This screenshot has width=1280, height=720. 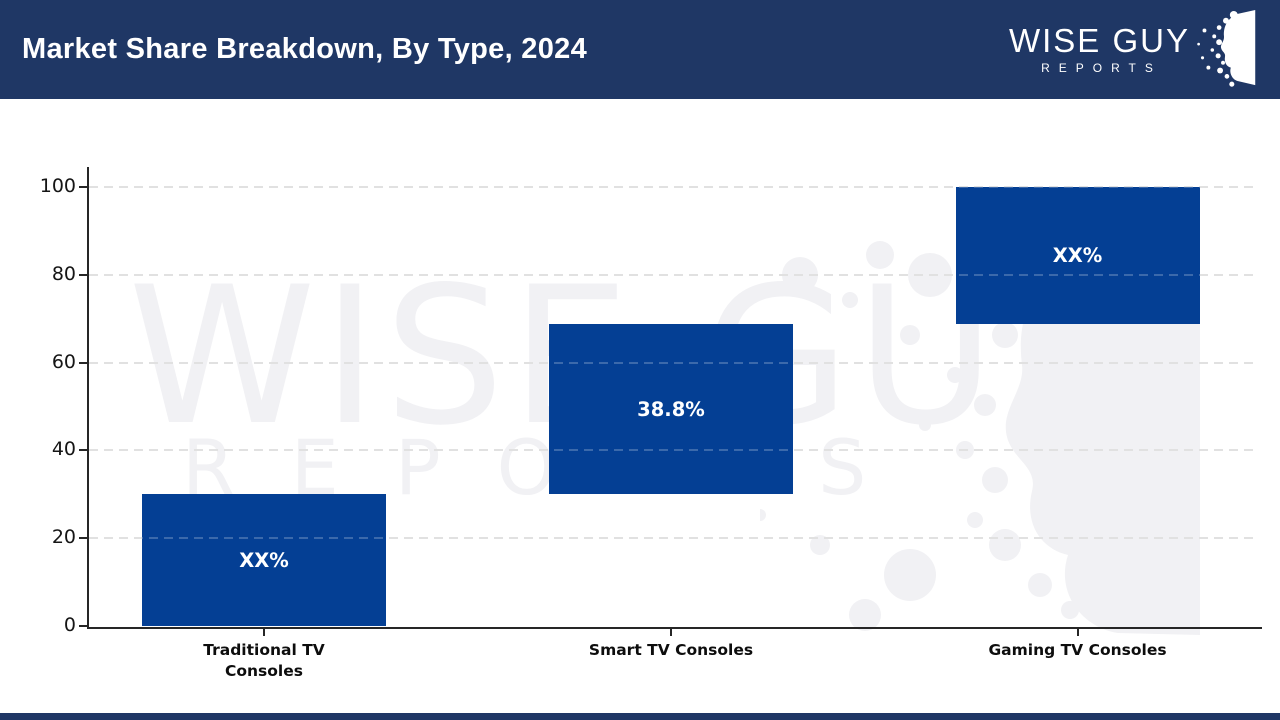 What do you see at coordinates (63, 361) in the screenshot?
I see `y-axis-tick-label: 60` at bounding box center [63, 361].